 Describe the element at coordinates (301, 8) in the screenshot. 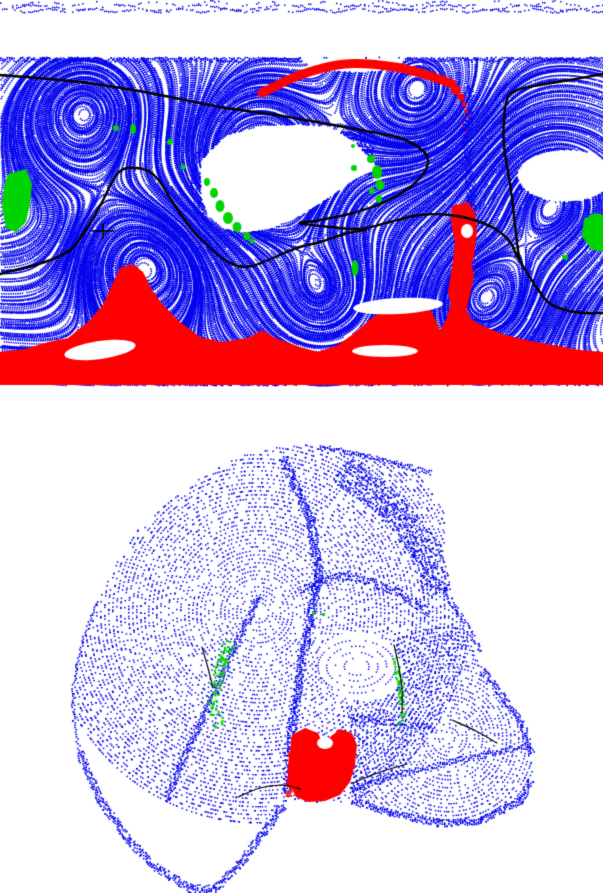

I see `cropped-panel-edge-strip` at that location.